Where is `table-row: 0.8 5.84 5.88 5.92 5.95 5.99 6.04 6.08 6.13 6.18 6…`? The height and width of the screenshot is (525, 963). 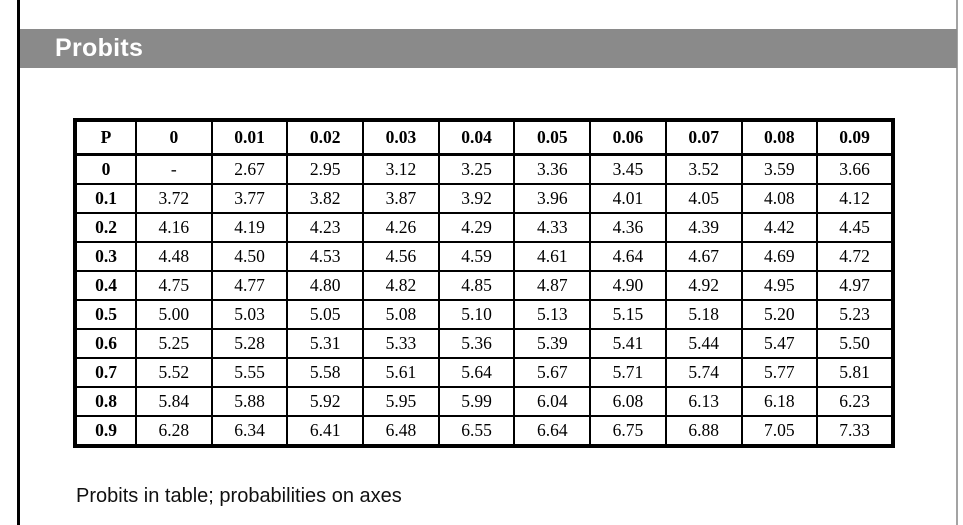 table-row: 0.8 5.84 5.88 5.92 5.95 5.99 6.04 6.08 6.13 6.18 6… is located at coordinates (484, 401).